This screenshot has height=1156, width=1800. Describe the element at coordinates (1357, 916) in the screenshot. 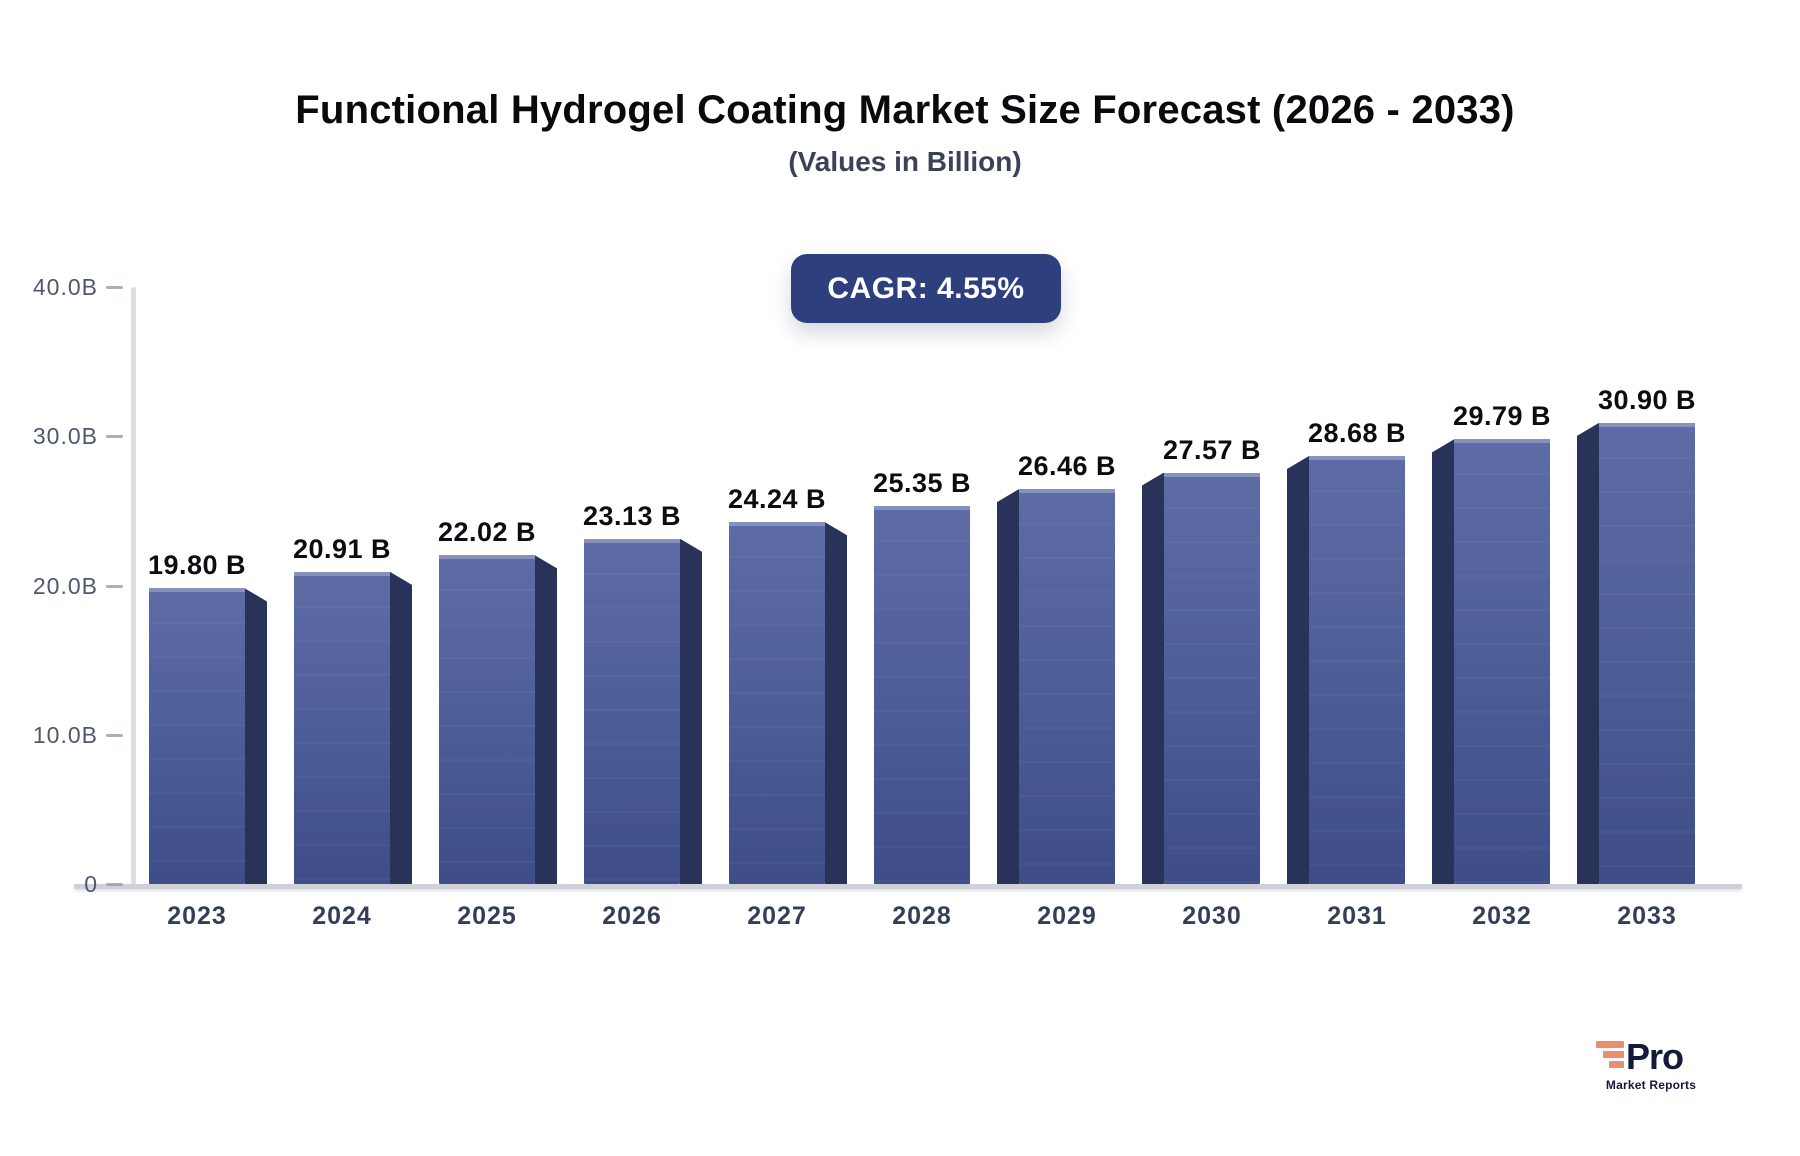

I see `x-axis-label: 2031` at that location.